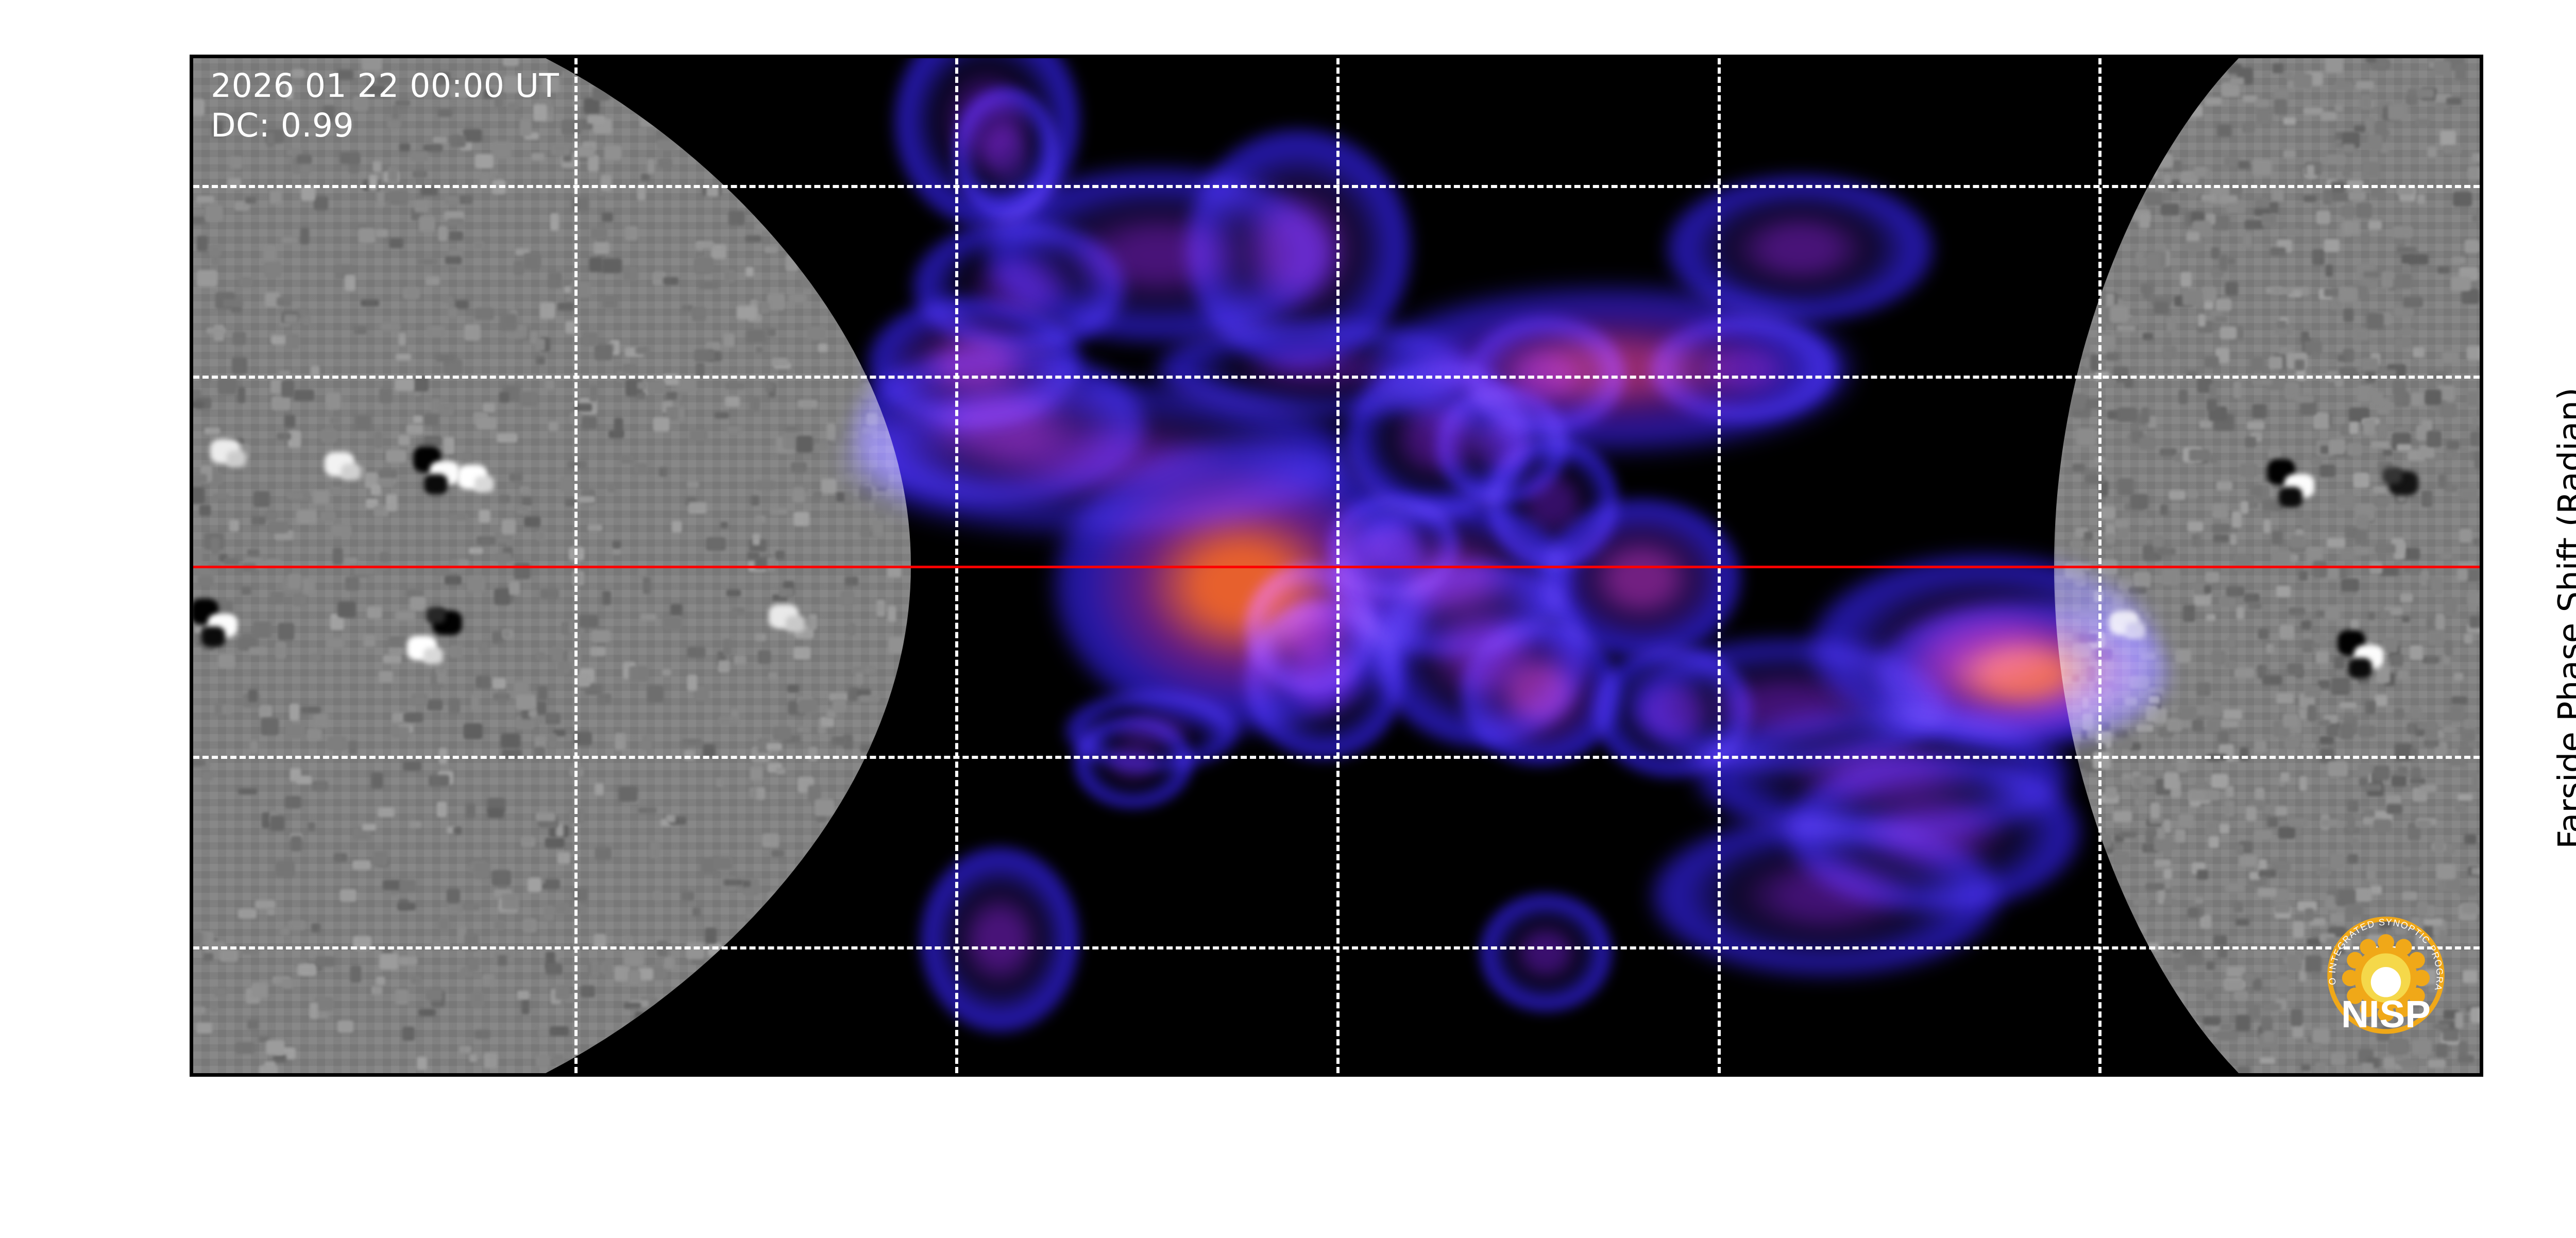 The image size is (2576, 1238). I want to click on active-region-spot, so click(433, 655).